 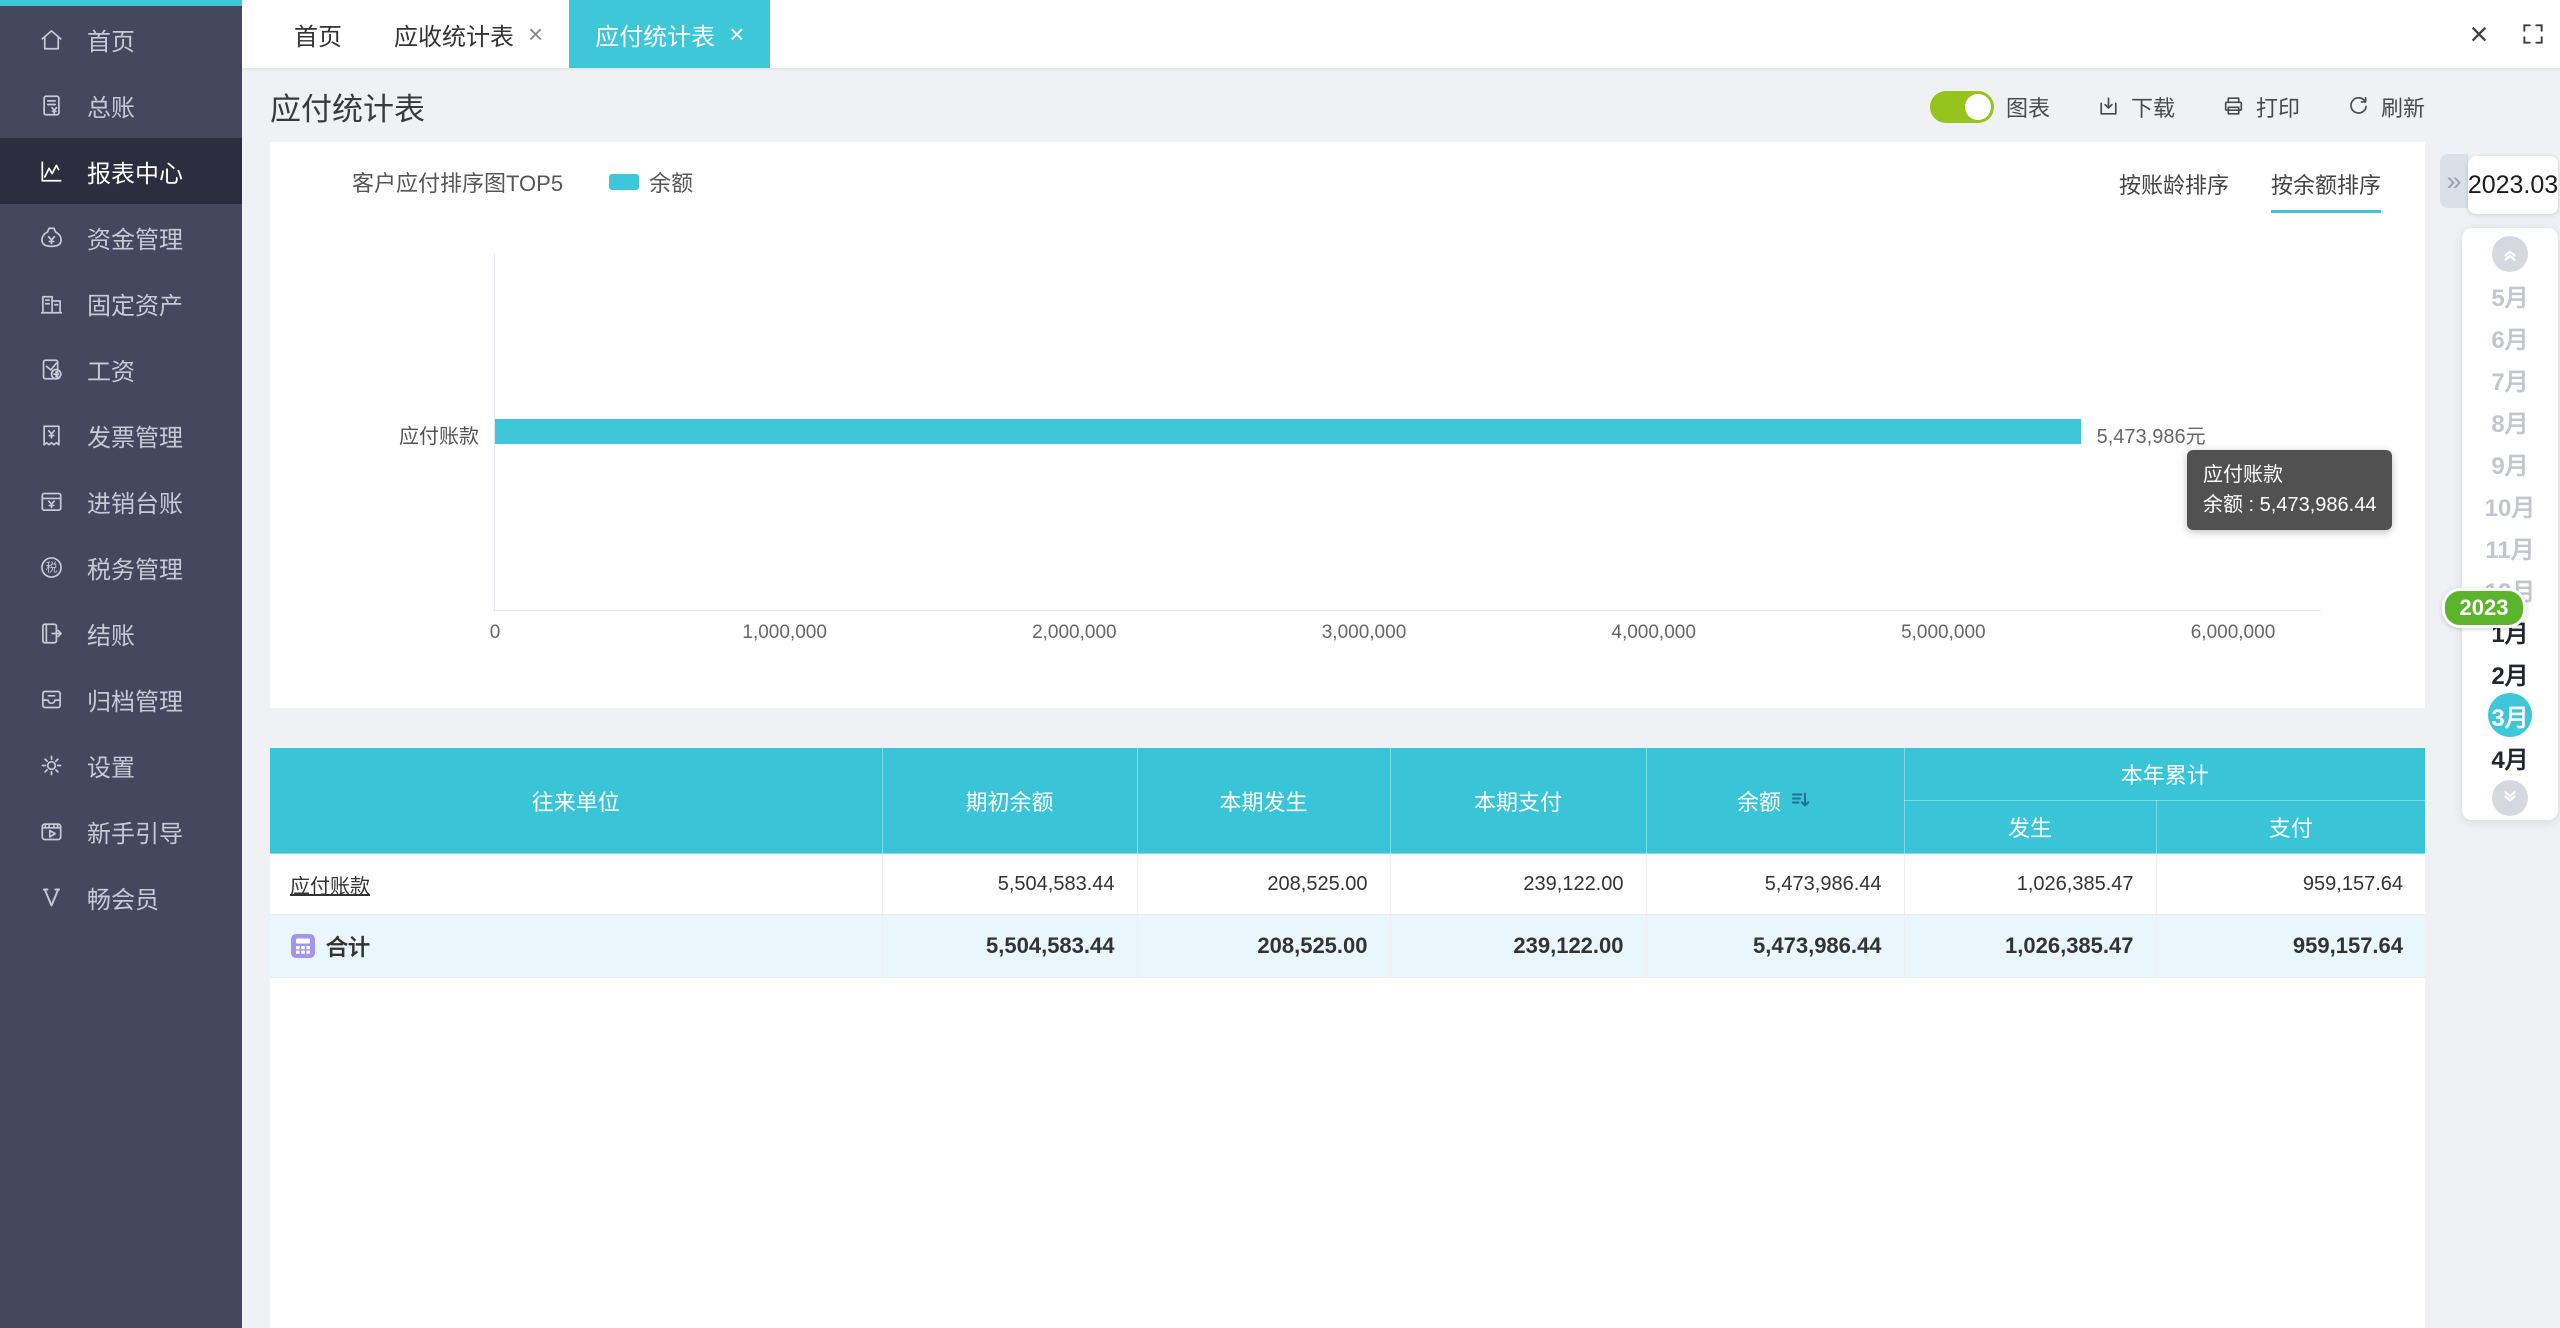 I want to click on tab-0: 首页, so click(x=318, y=34).